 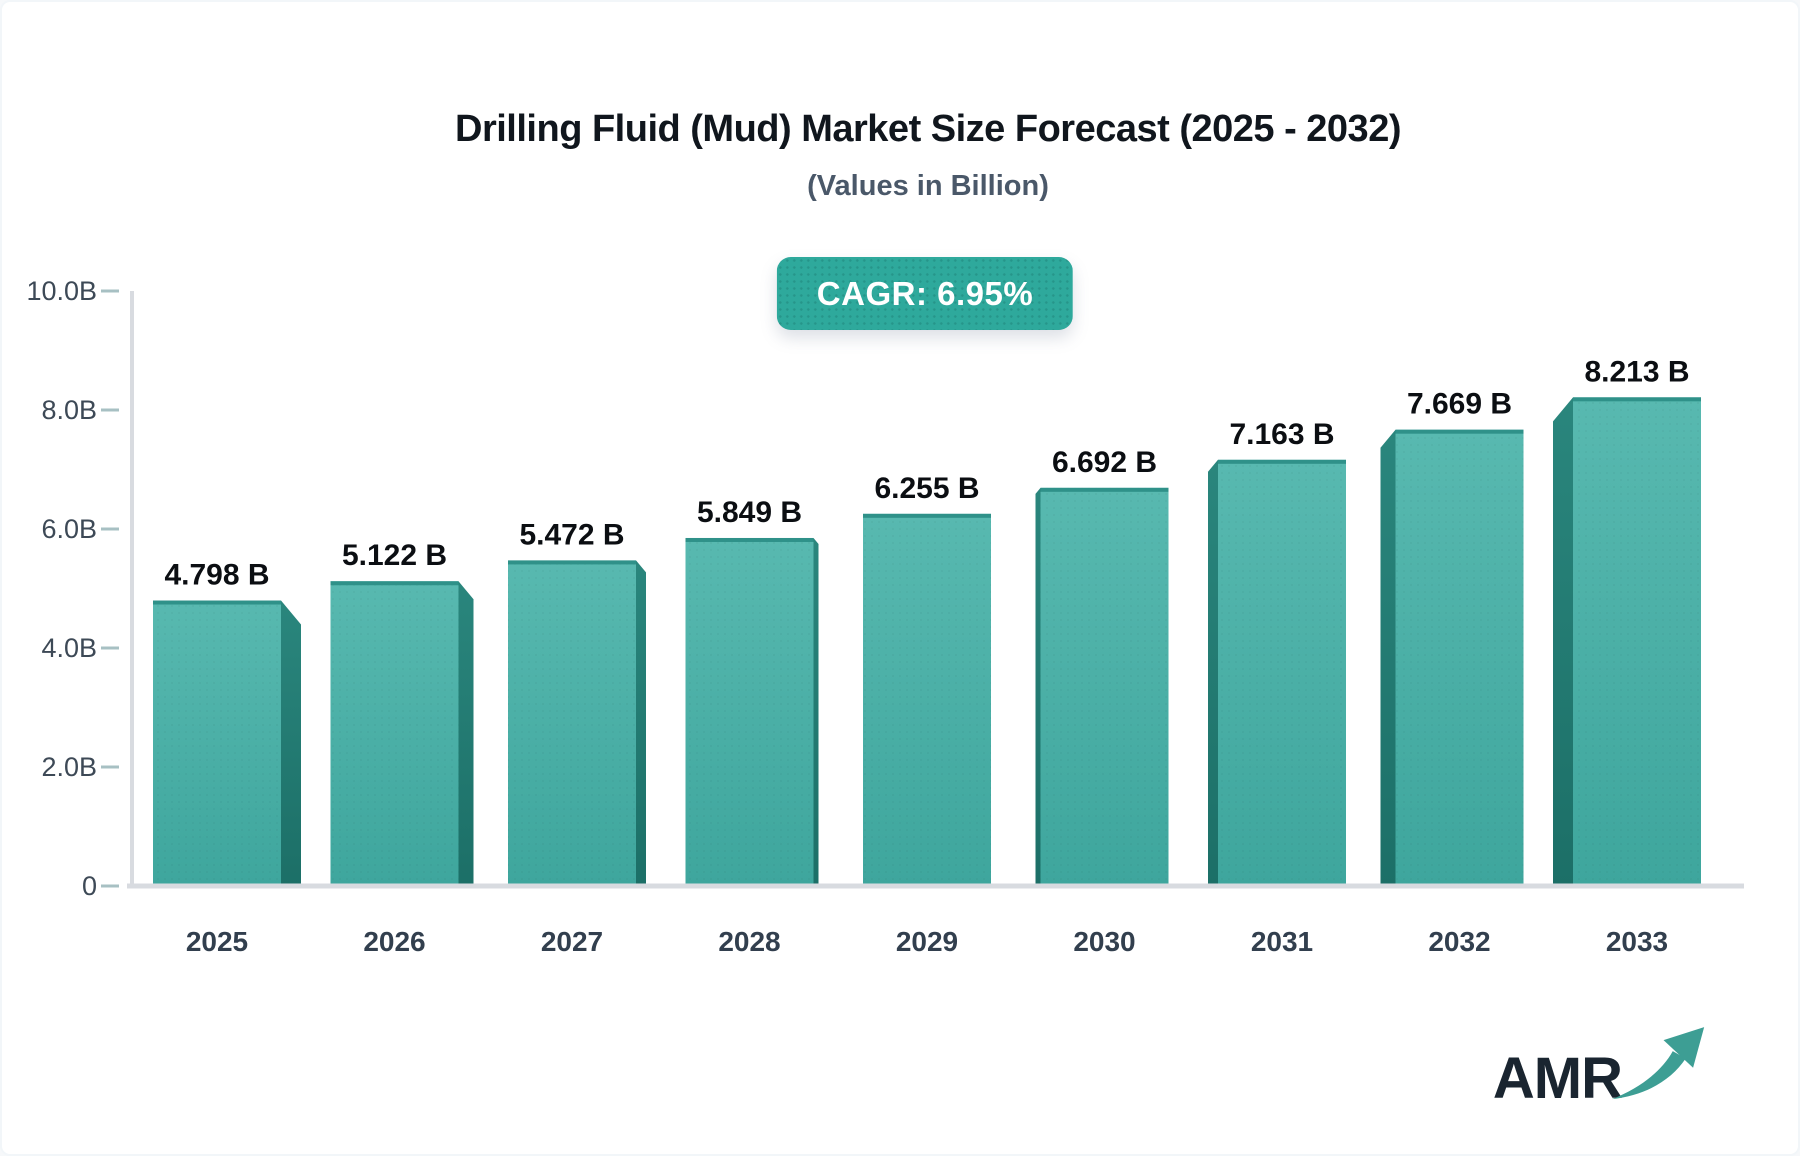 I want to click on x-axis-label: 2026, so click(x=394, y=941).